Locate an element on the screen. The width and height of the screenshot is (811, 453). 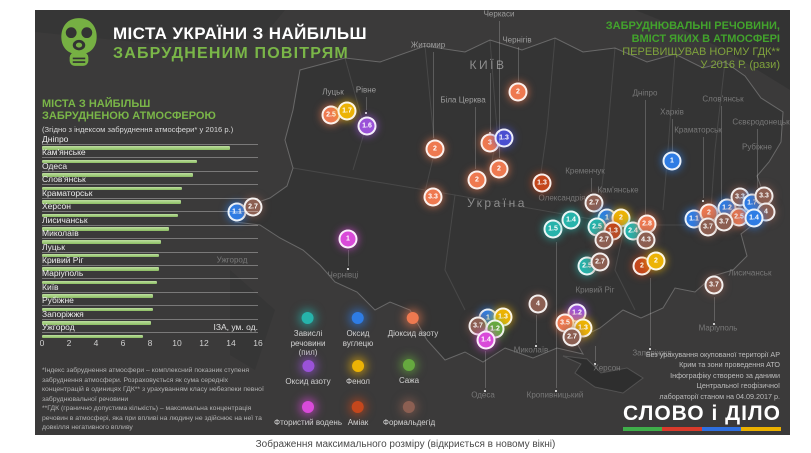
pollutants-header-line2: ВМІСТ ЯКИХ В АТМОСФЕРІ is located at coordinates (705, 39).